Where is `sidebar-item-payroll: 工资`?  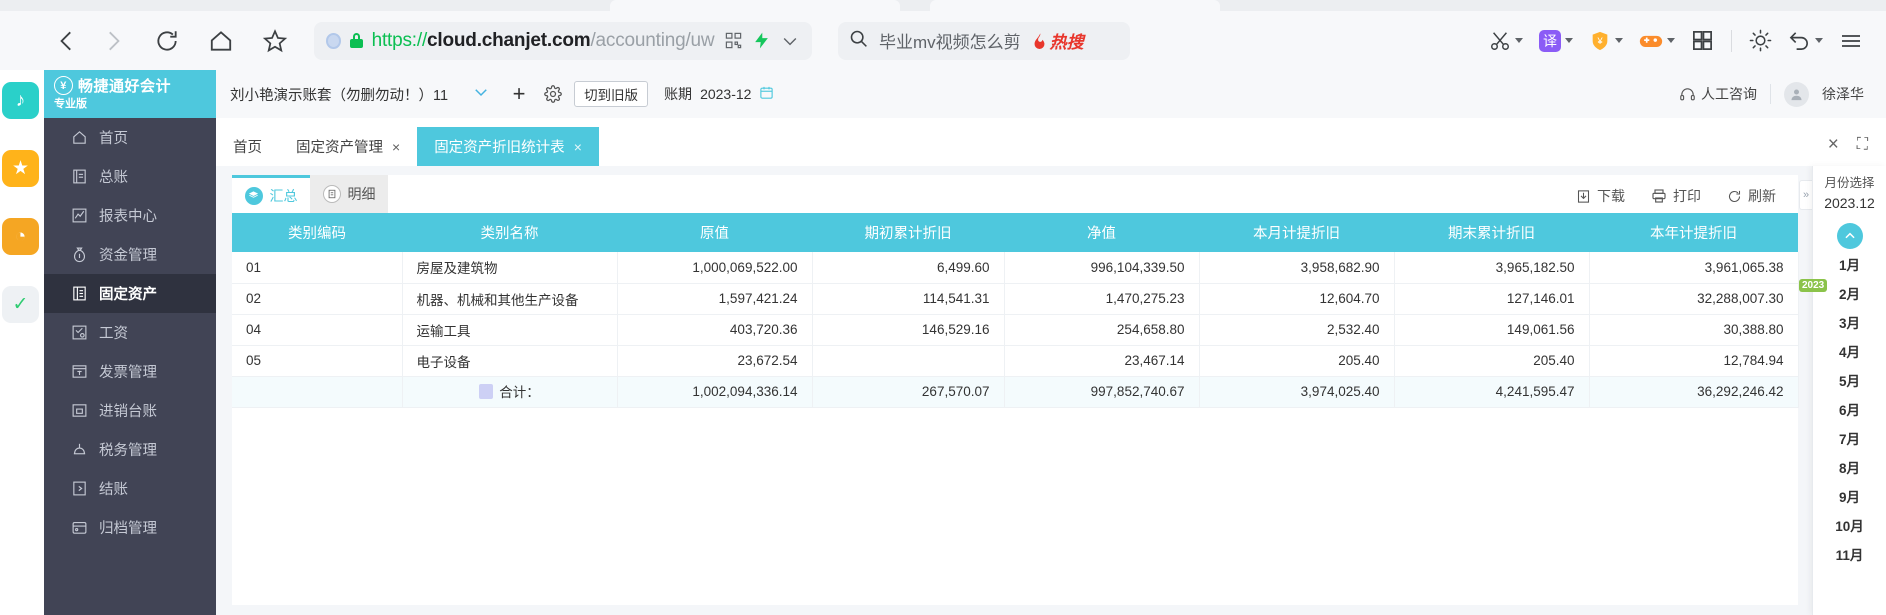 sidebar-item-payroll: 工资 is located at coordinates (130, 332).